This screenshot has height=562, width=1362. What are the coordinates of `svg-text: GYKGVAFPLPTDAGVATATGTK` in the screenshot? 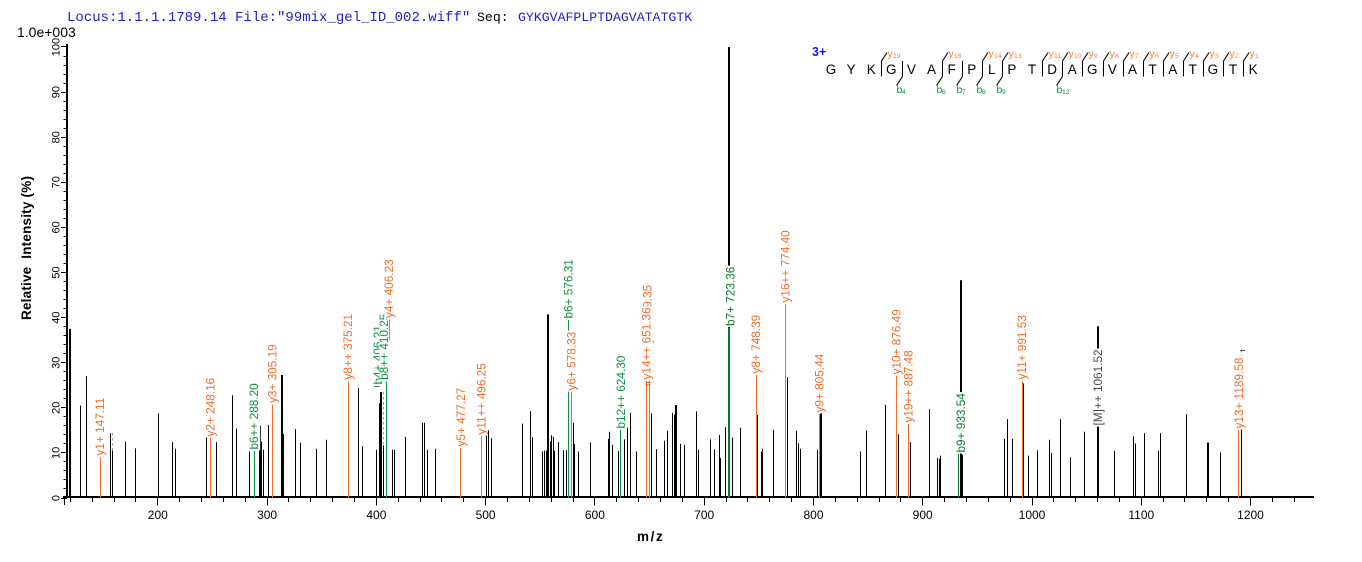 It's located at (605, 17).